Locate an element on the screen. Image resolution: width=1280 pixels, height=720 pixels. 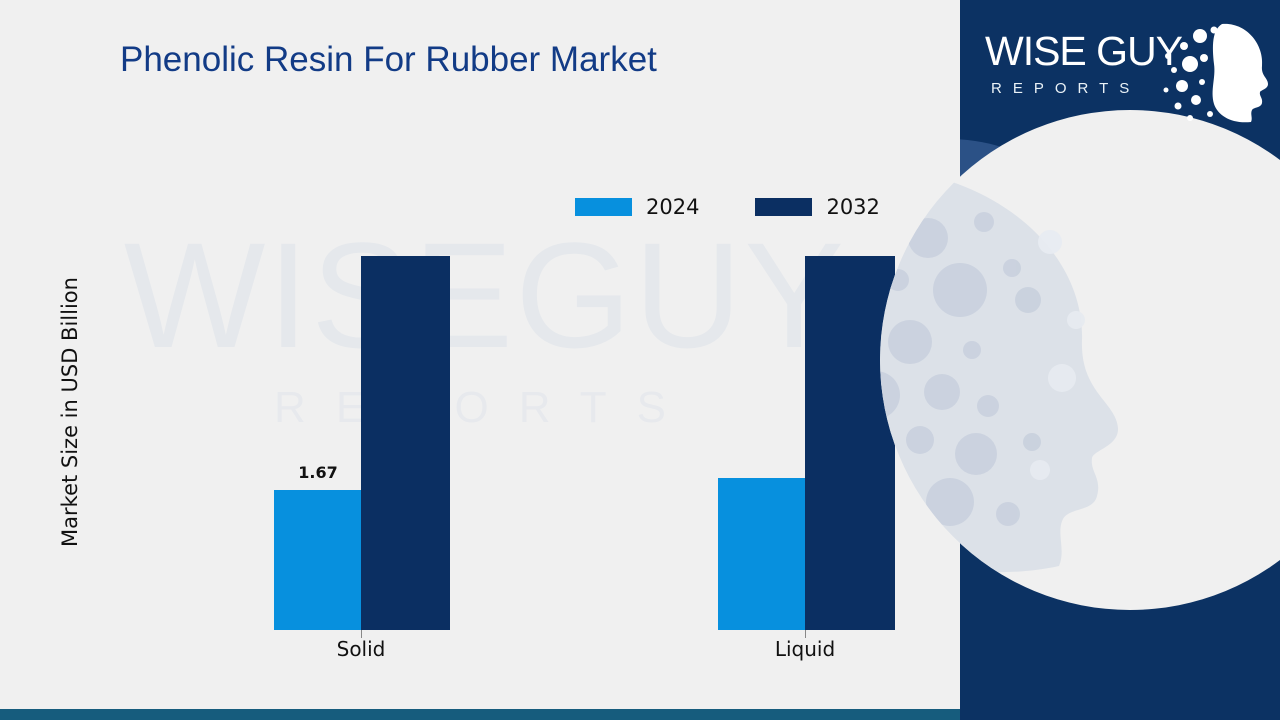
category-label-liquid: Liquid is located at coordinates (805, 649).